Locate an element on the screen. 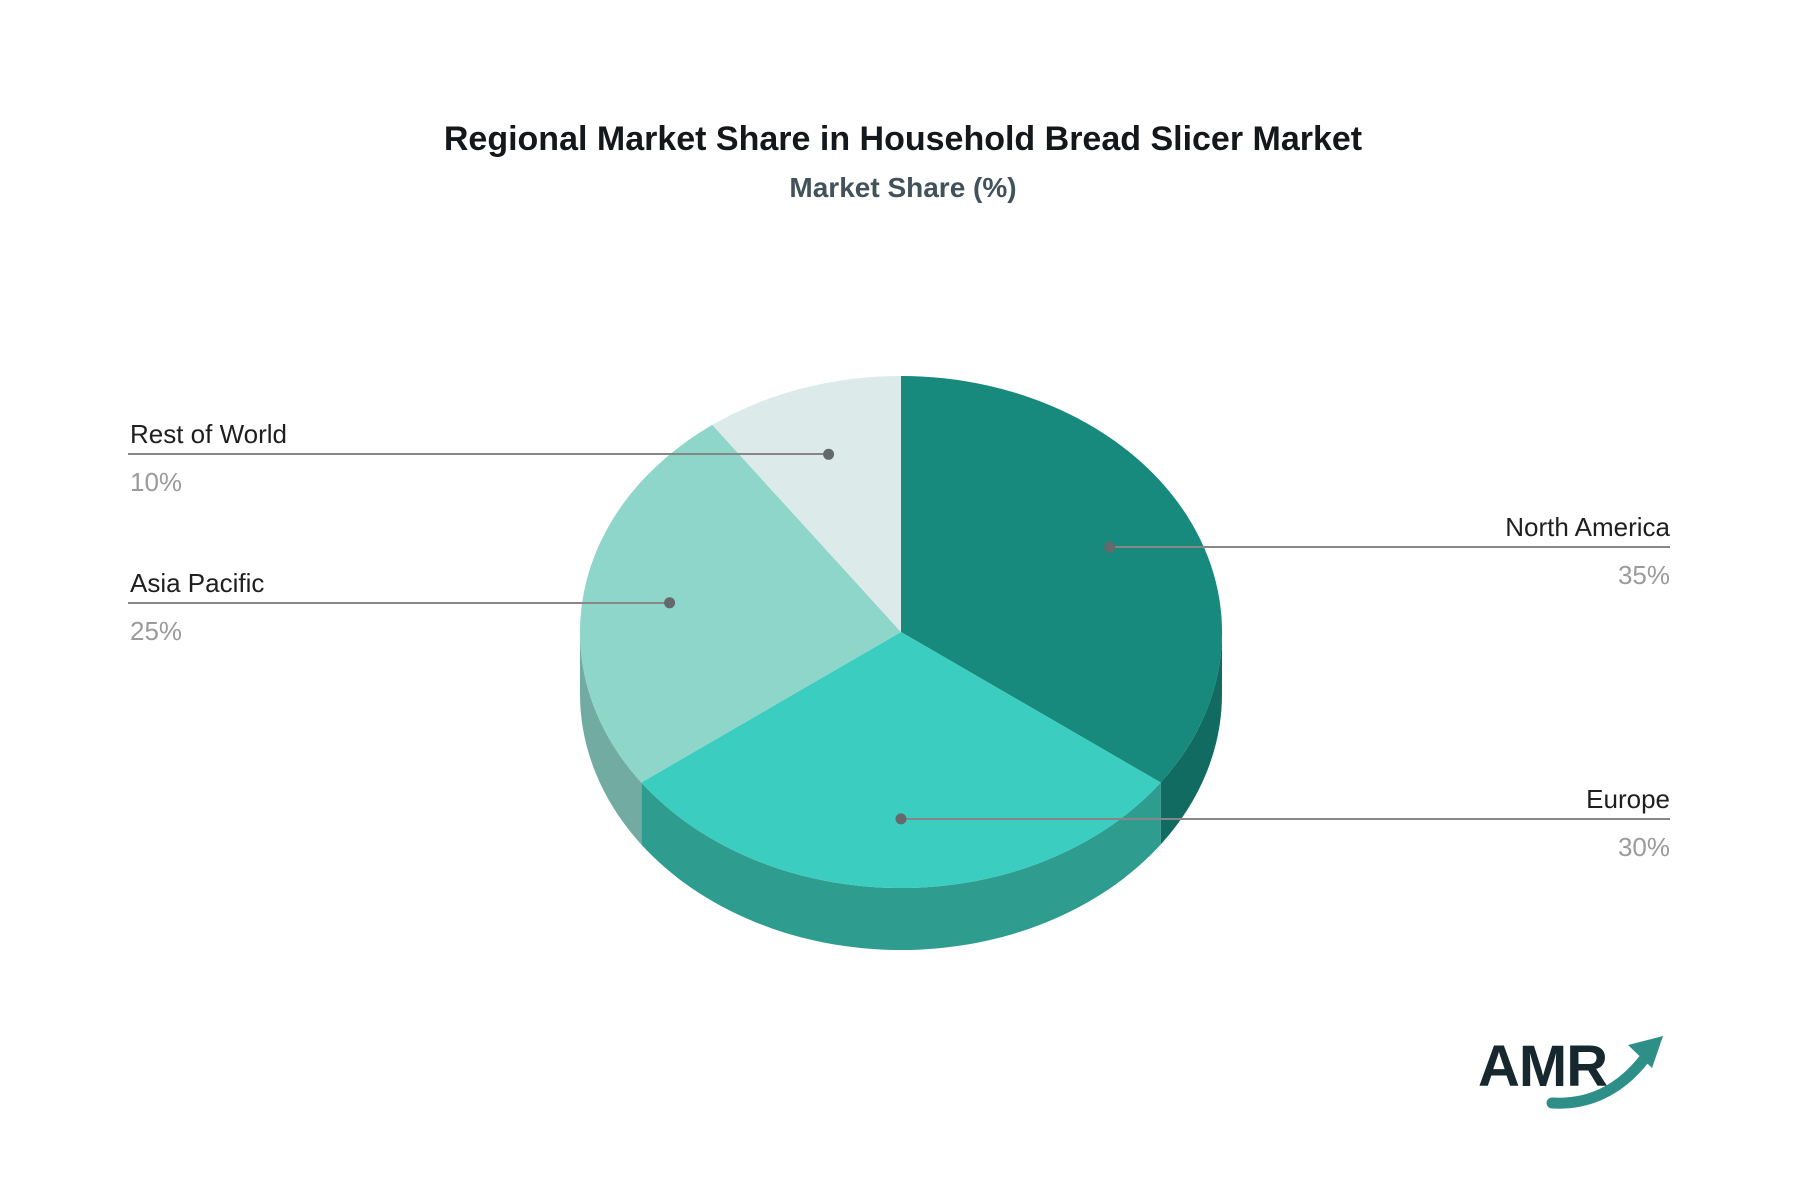  leader-dot-europe is located at coordinates (901, 819).